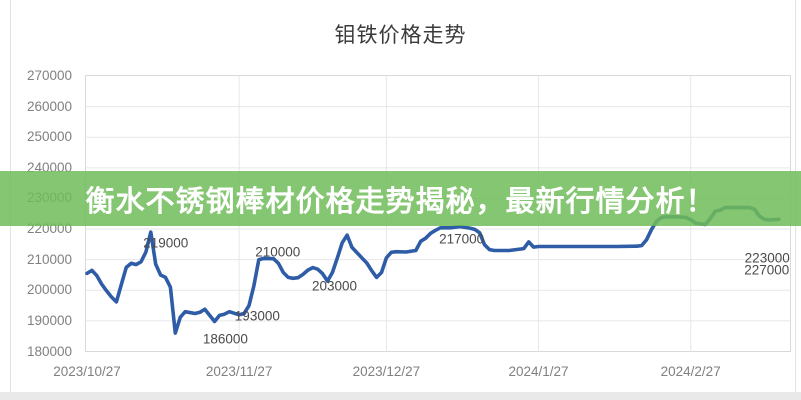 The width and height of the screenshot is (801, 400). I want to click on bottom-page-strip, so click(400, 396).